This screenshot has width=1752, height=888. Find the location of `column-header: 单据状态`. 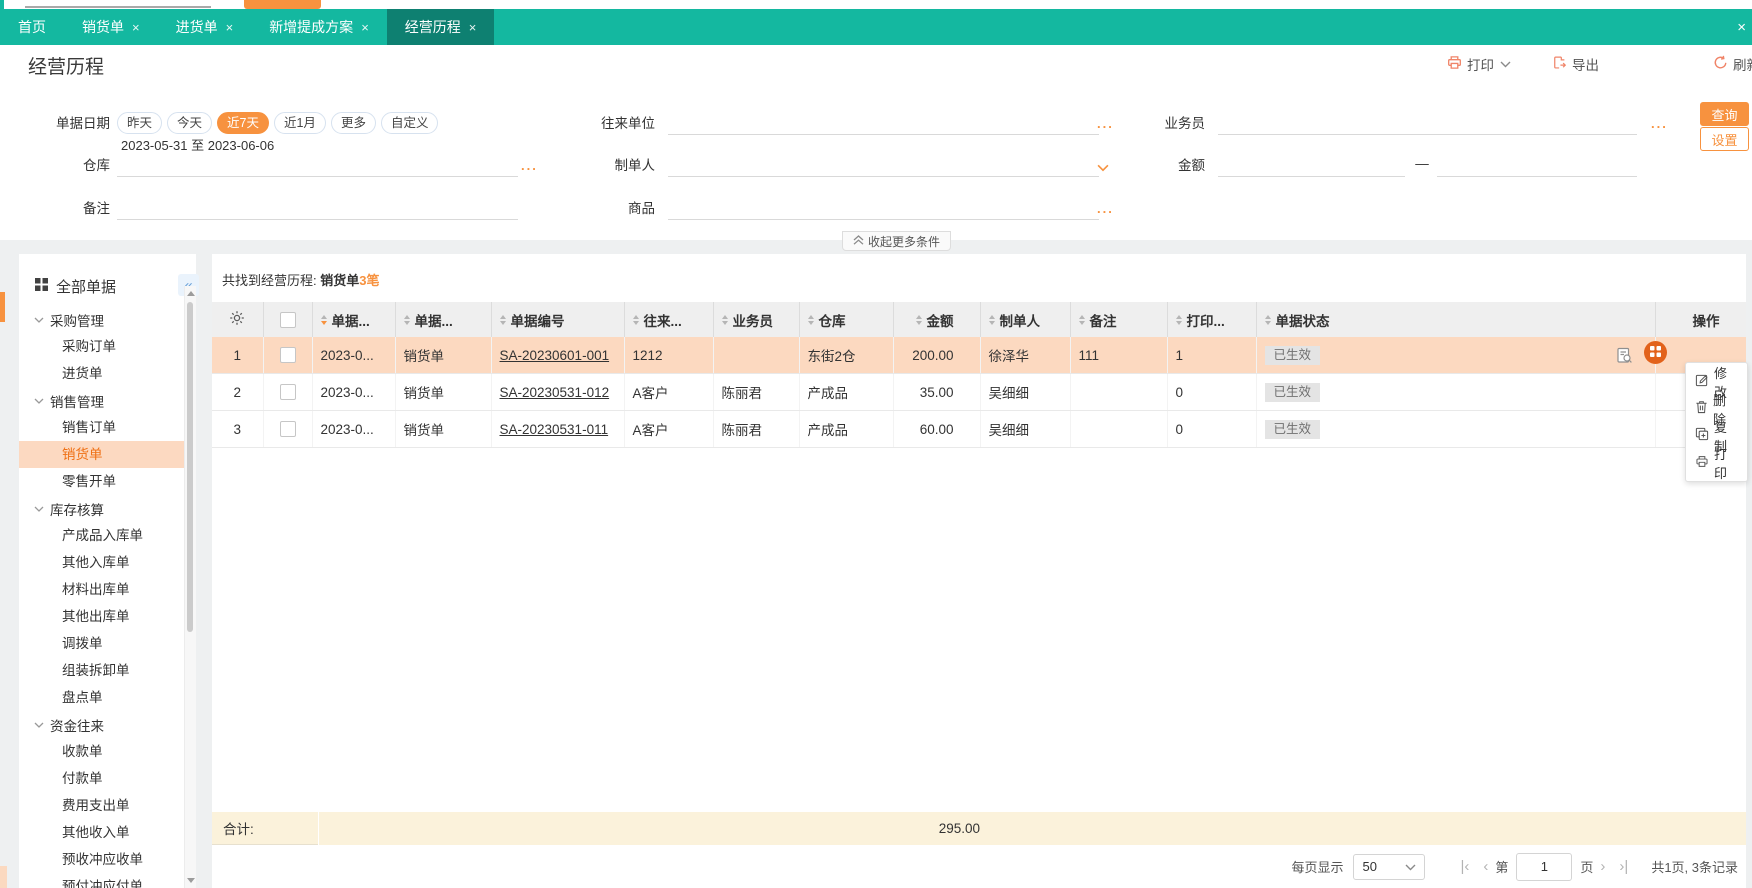

column-header: 单据状态 is located at coordinates (1456, 319).